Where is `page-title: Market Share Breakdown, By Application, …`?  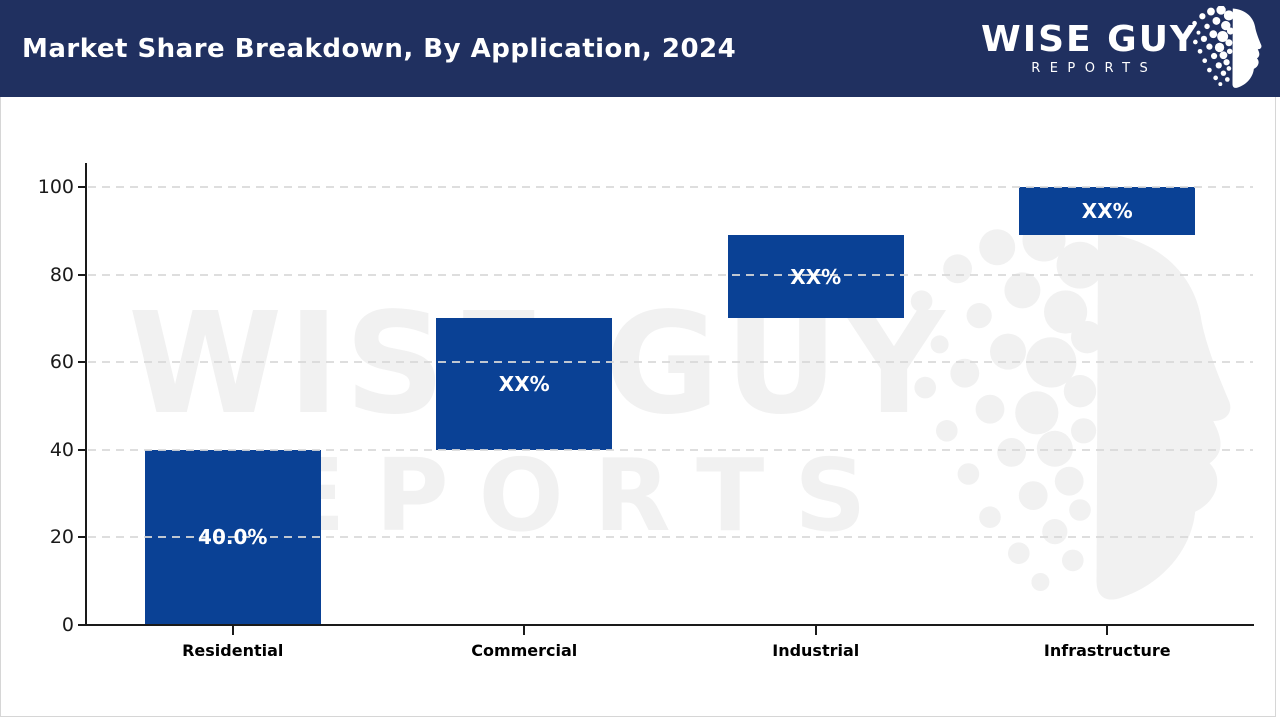
page-title: Market Share Breakdown, By Application, … is located at coordinates (379, 48).